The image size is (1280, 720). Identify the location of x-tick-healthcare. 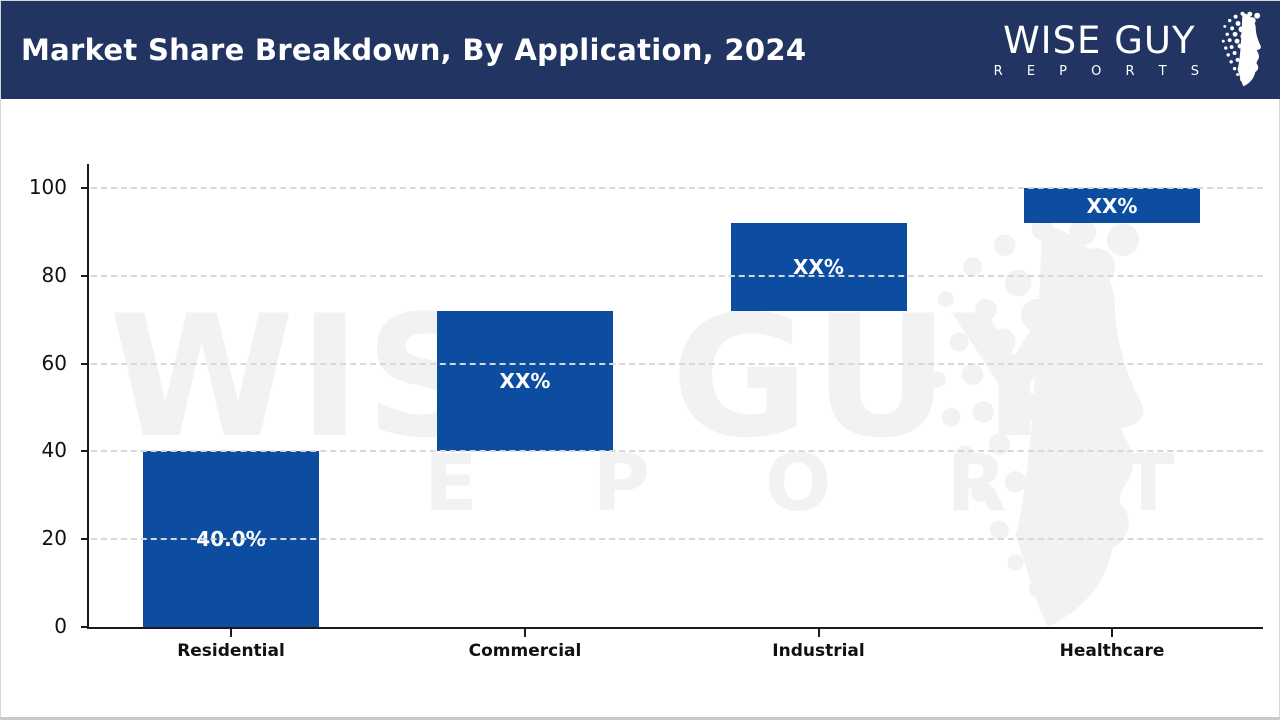
(1112, 633).